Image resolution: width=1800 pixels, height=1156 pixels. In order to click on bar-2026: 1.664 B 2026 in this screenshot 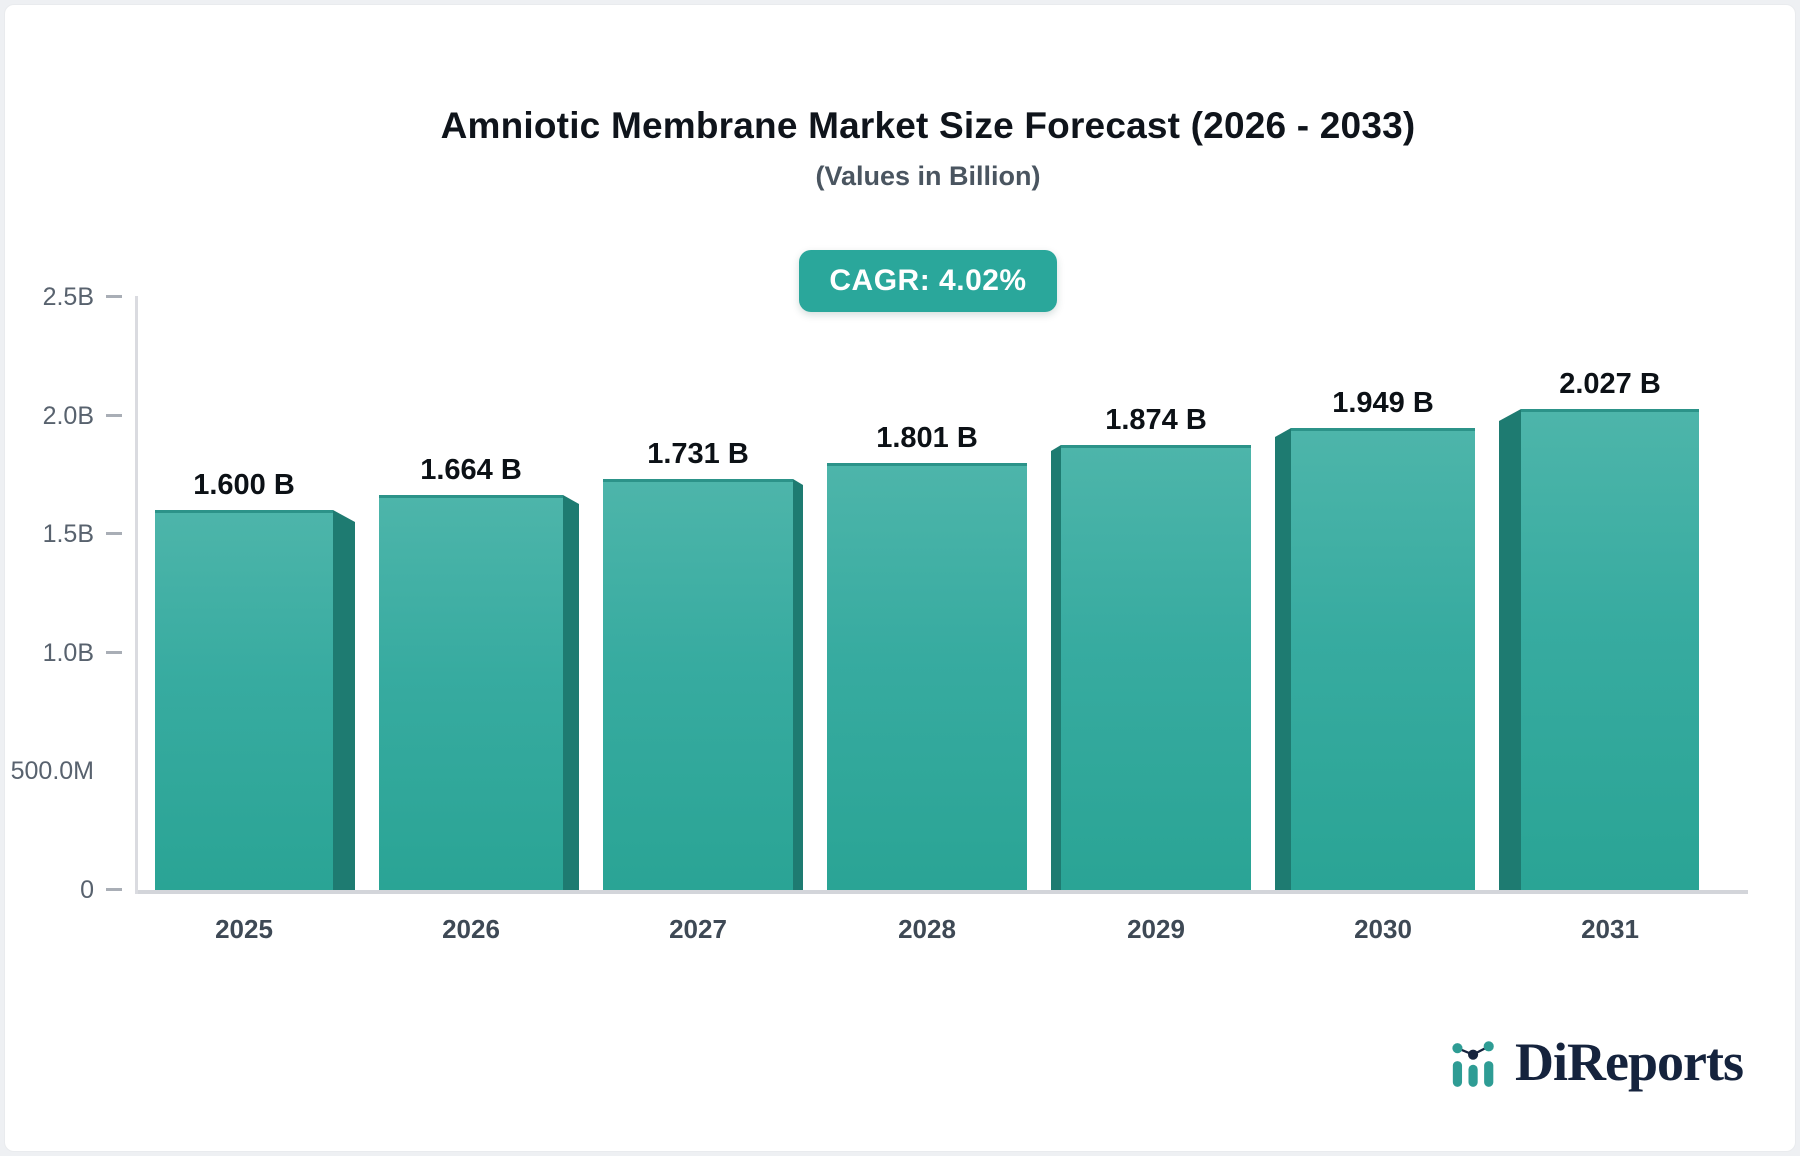, I will do `click(479, 699)`.